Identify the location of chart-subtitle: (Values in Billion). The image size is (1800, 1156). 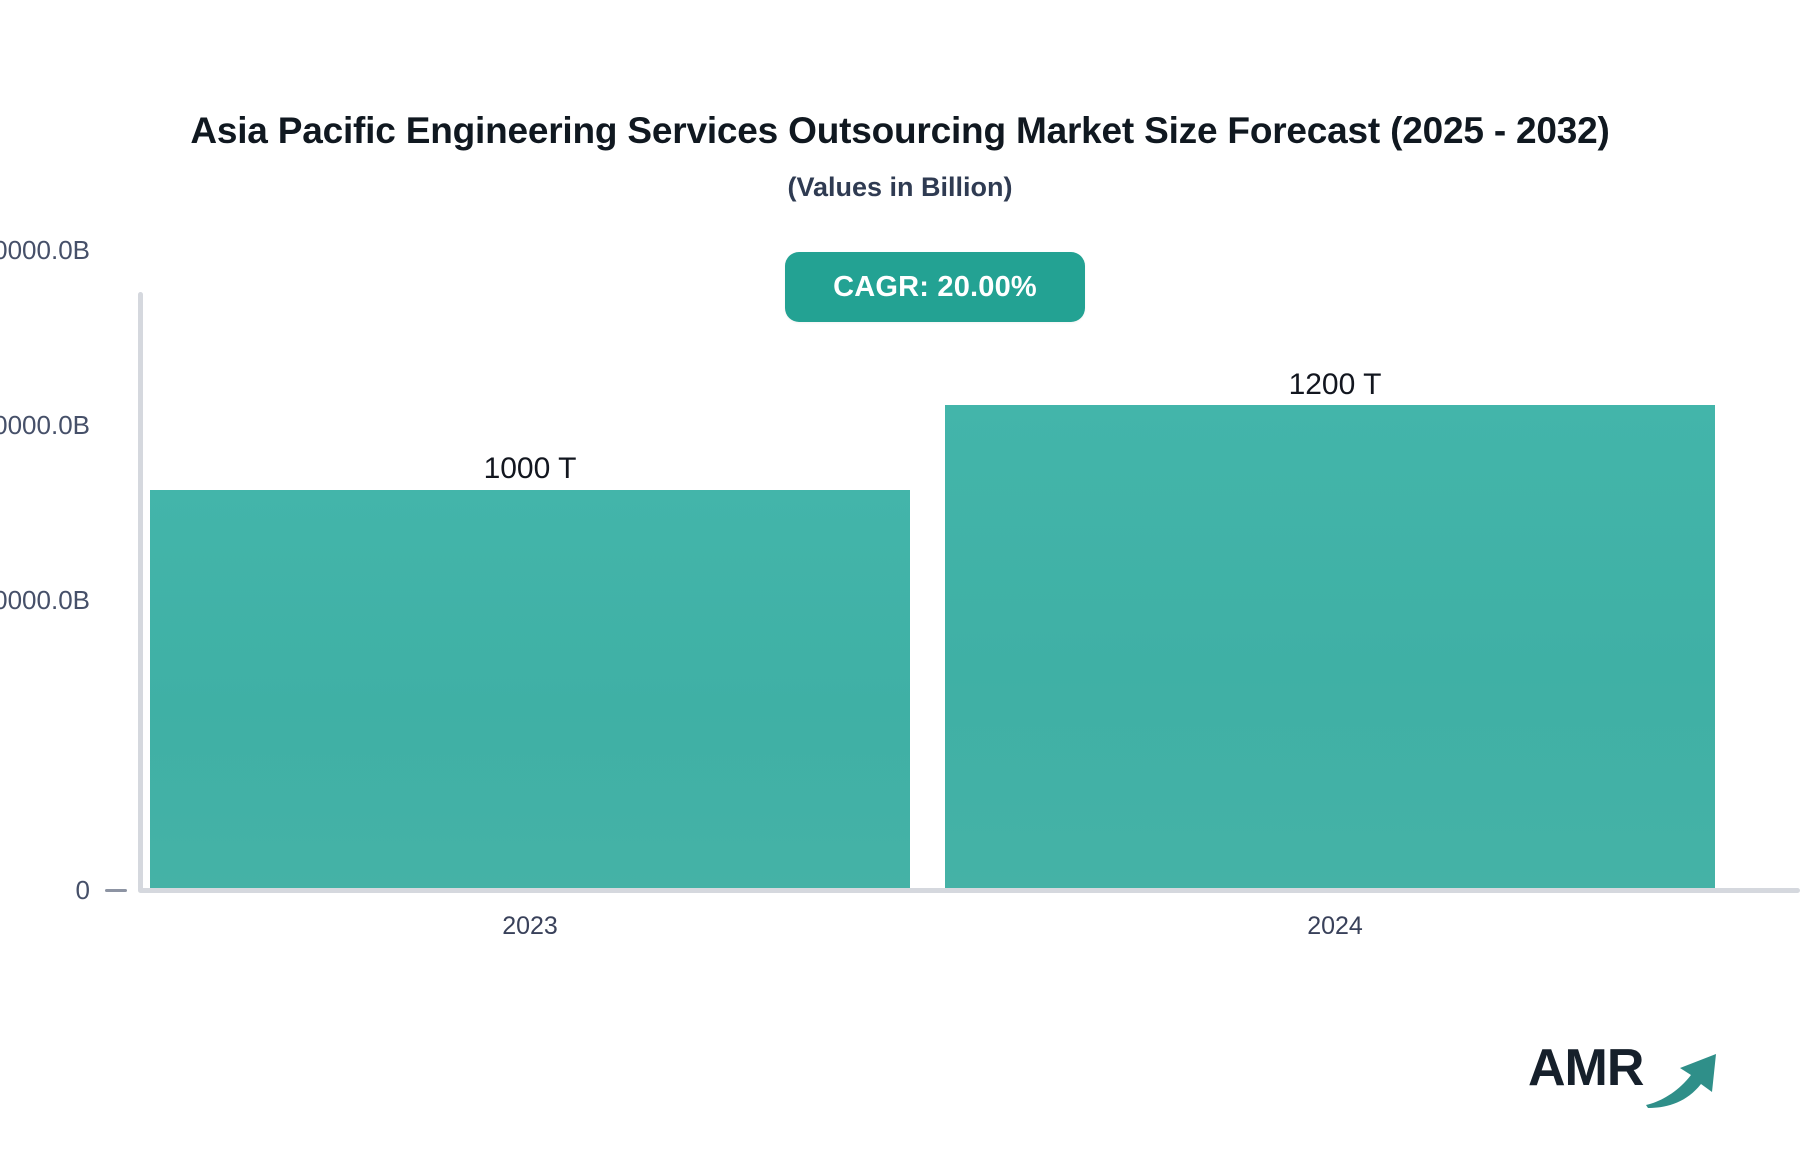
(900, 187).